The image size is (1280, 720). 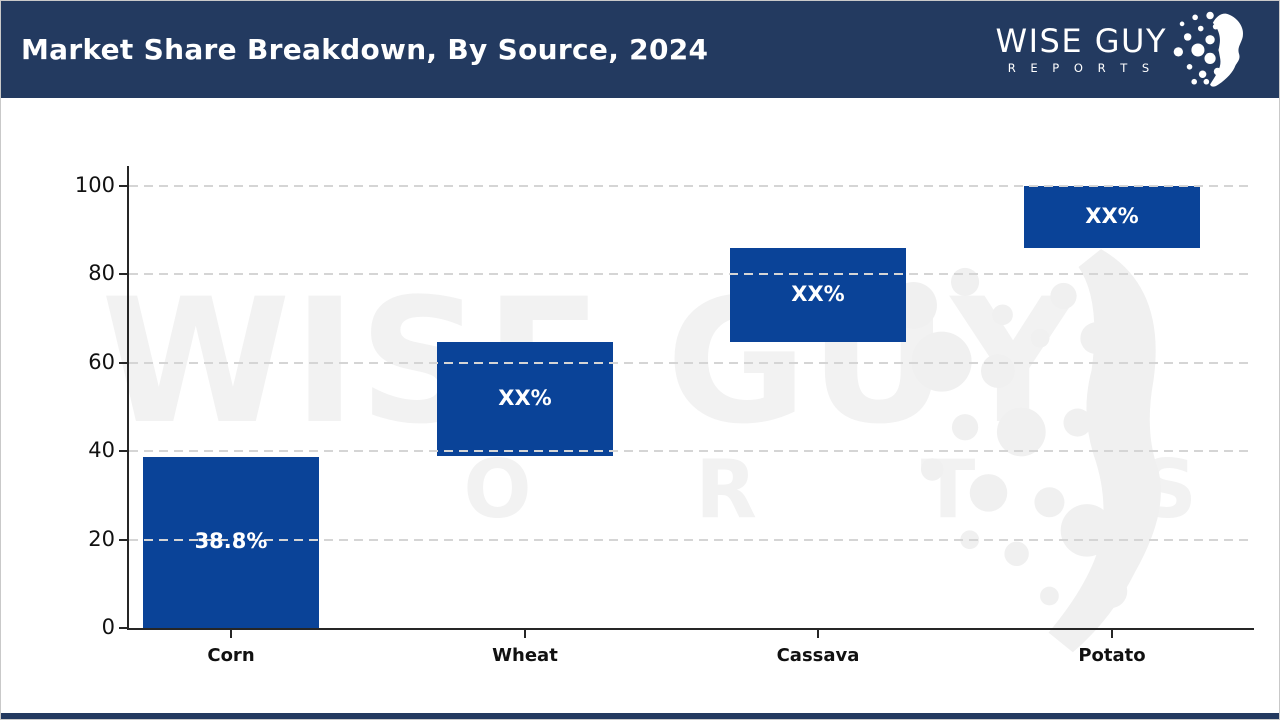 I want to click on y-tick-label-100: 100, so click(x=94, y=185).